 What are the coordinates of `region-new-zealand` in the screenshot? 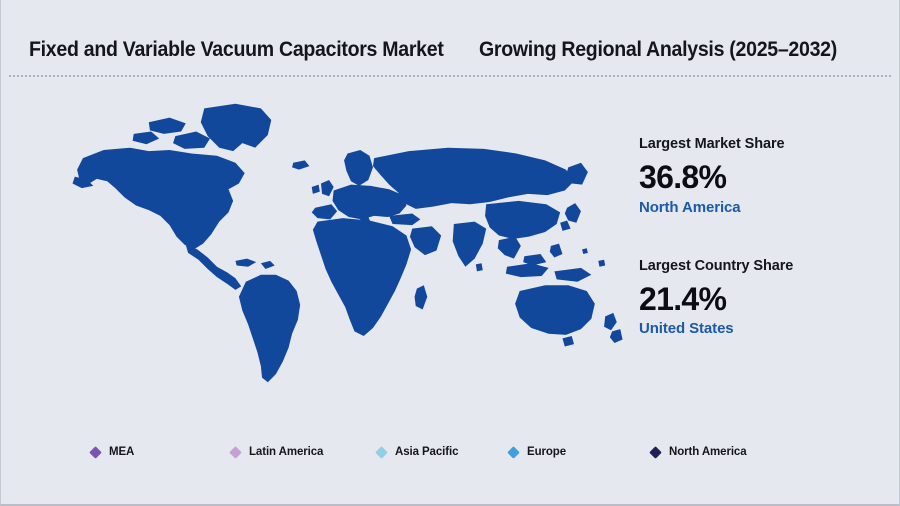 It's located at (610, 321).